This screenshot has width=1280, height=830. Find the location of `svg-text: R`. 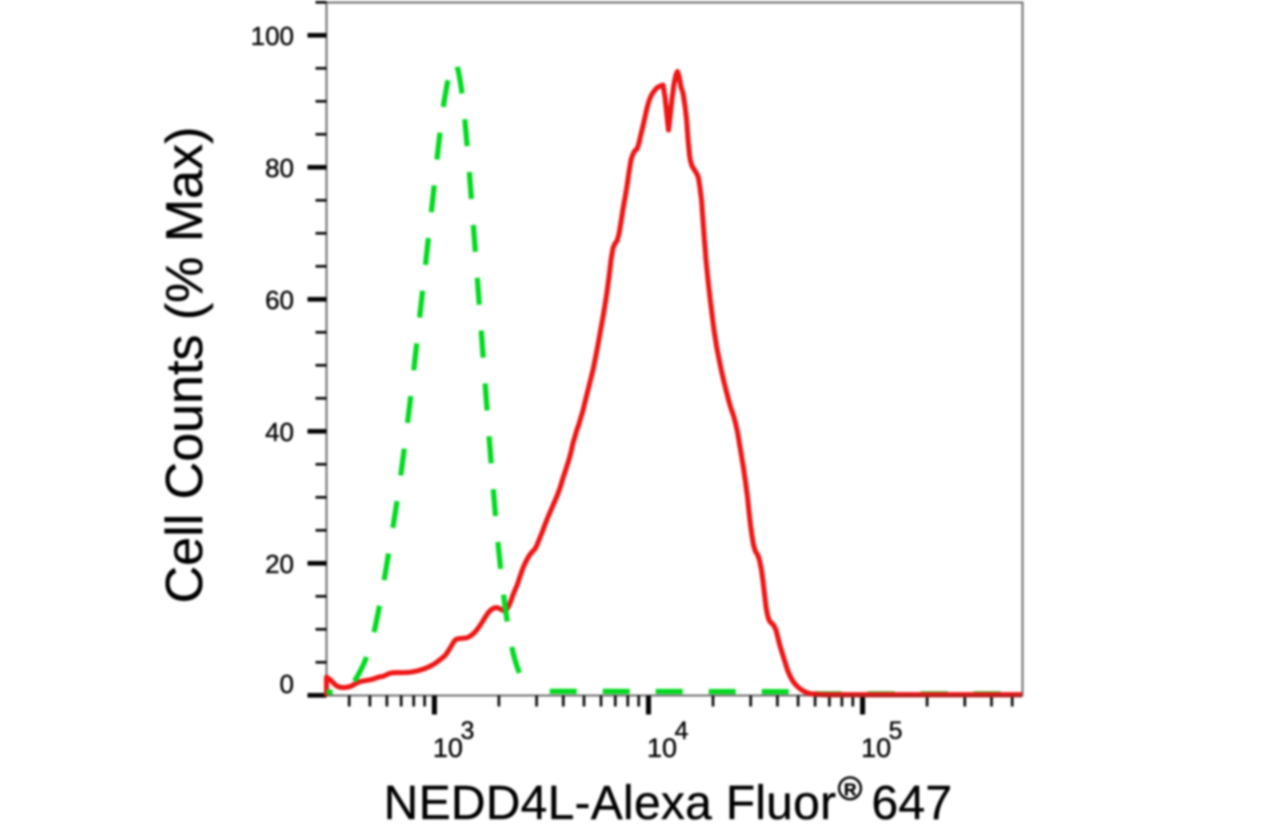

svg-text: R is located at coordinates (850, 790).